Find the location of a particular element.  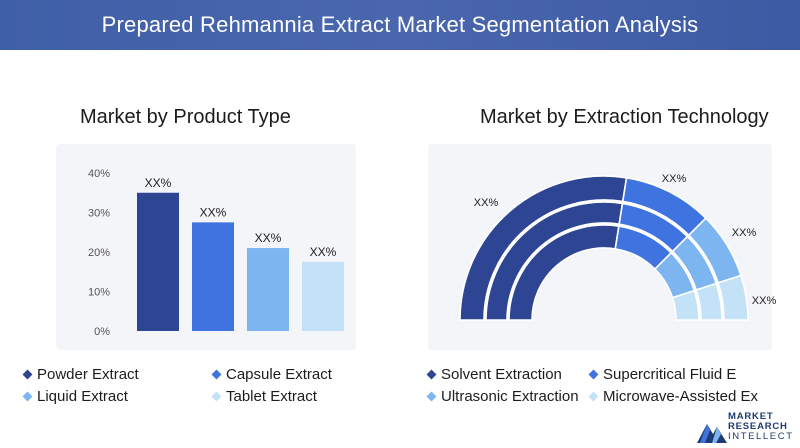

legend-item-supercritical-fluid: Supercritical Fluid E is located at coordinates (662, 374).